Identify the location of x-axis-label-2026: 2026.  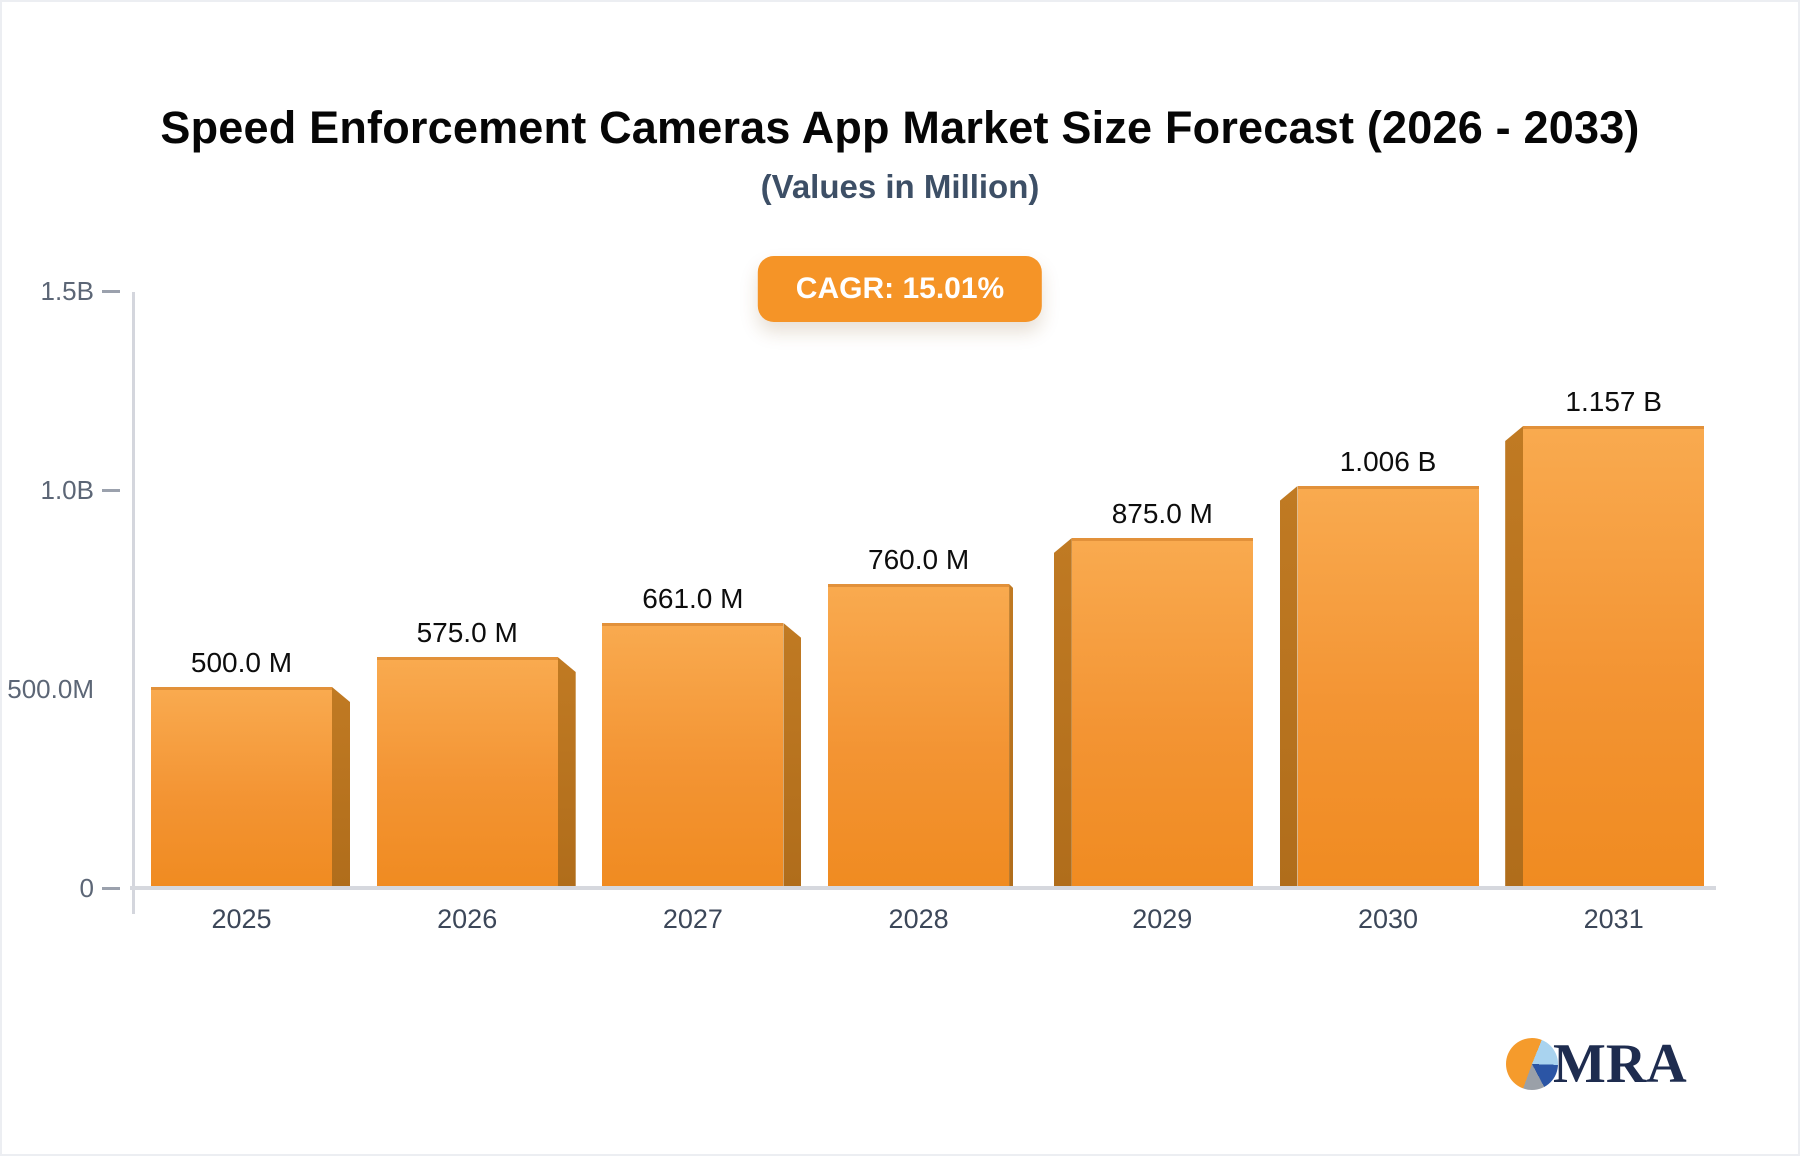
(467, 919).